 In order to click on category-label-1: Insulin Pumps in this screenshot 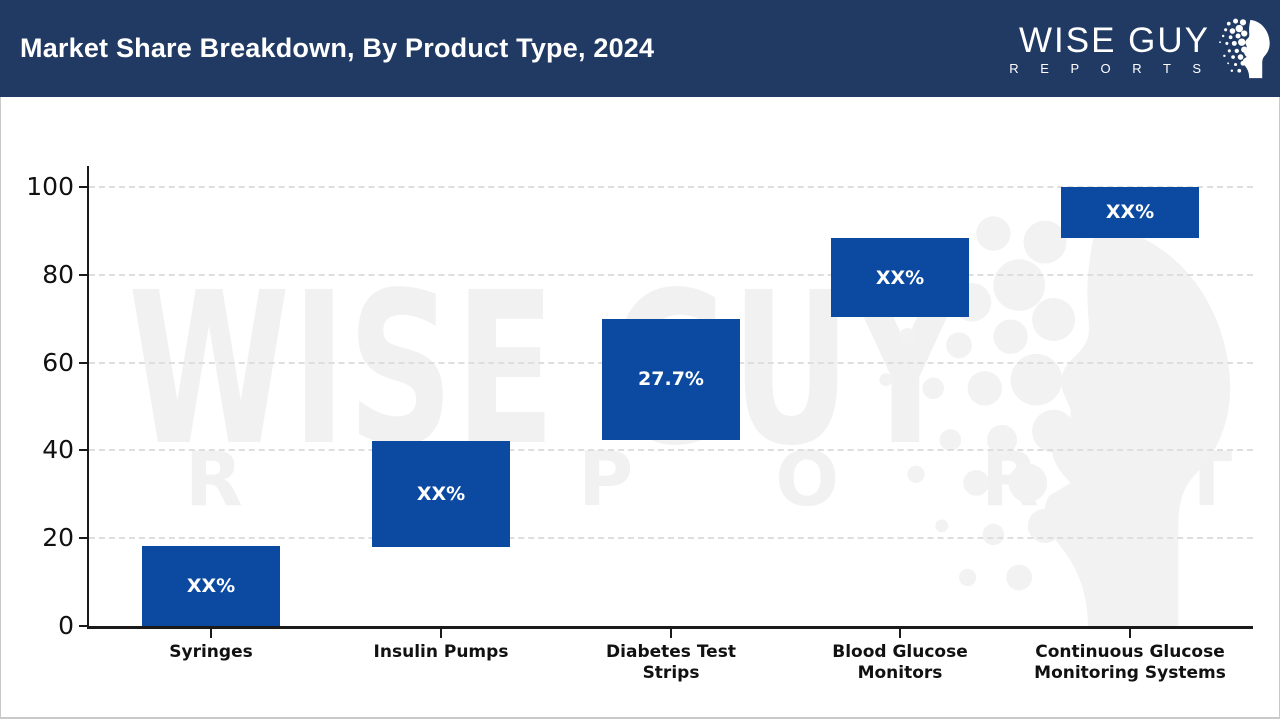, I will do `click(441, 652)`.